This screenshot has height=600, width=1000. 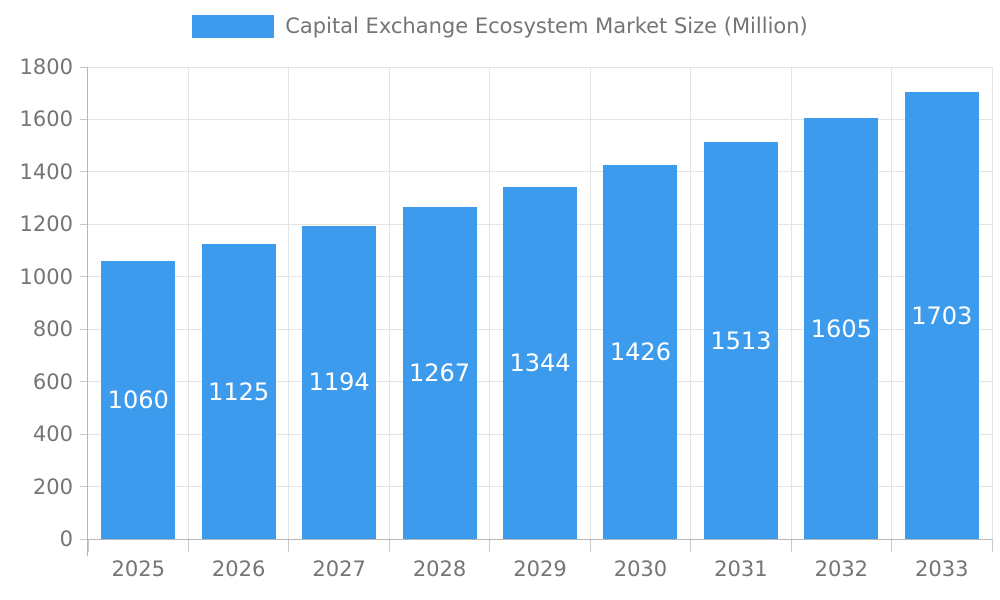 I want to click on x-axis-label: 2026, so click(x=238, y=569).